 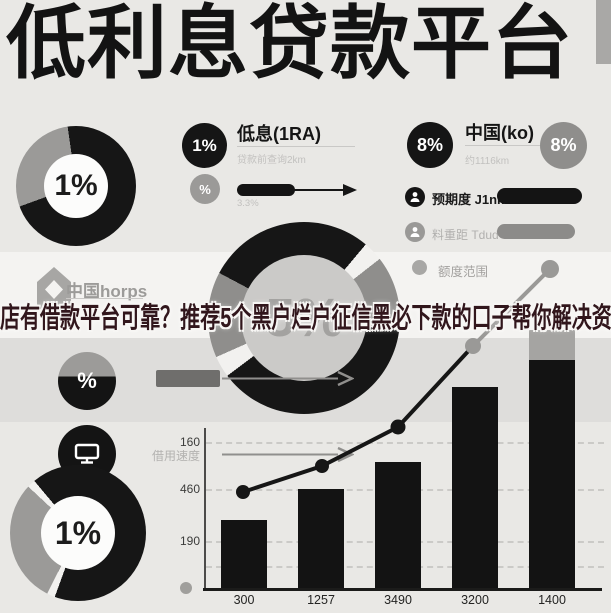 What do you see at coordinates (465, 235) in the screenshot?
I see `row-b-label: 料重距 Tdud` at bounding box center [465, 235].